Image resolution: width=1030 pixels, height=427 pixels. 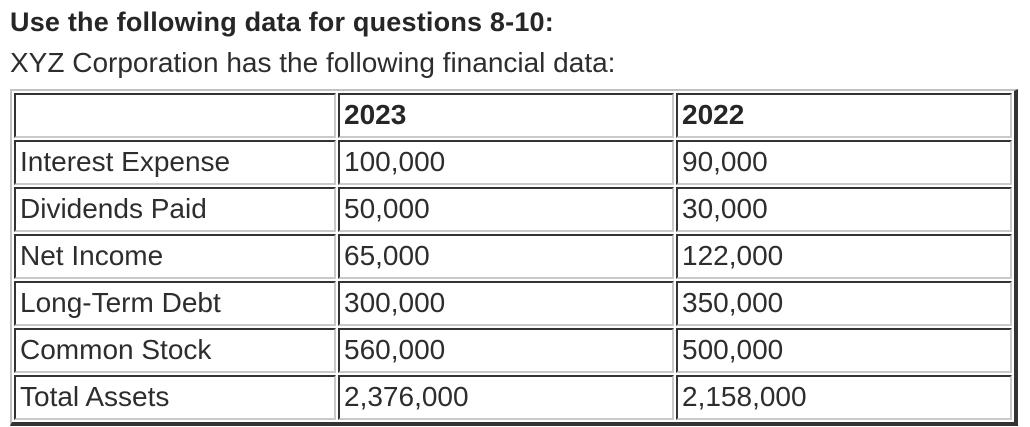 I want to click on table-header-corner-cell, so click(x=175, y=115).